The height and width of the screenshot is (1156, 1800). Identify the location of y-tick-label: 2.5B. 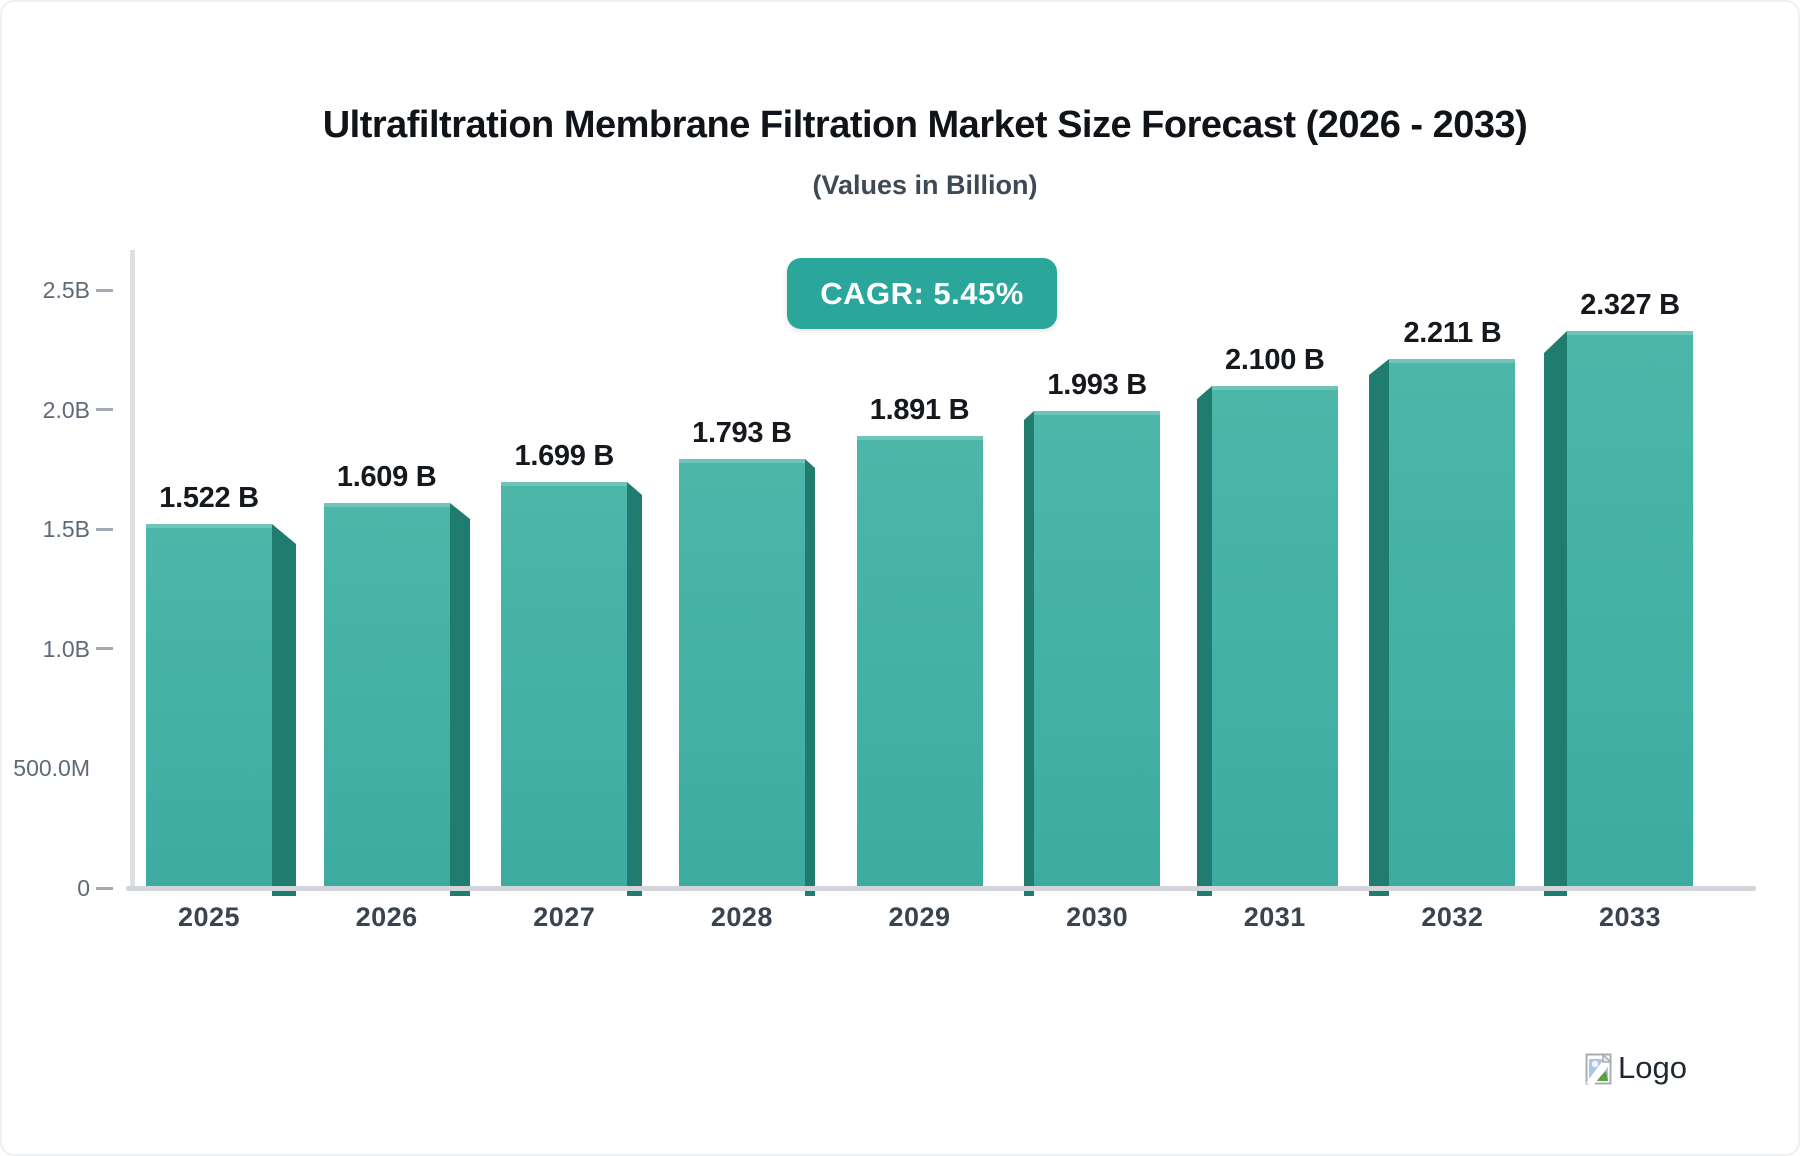
(66, 290).